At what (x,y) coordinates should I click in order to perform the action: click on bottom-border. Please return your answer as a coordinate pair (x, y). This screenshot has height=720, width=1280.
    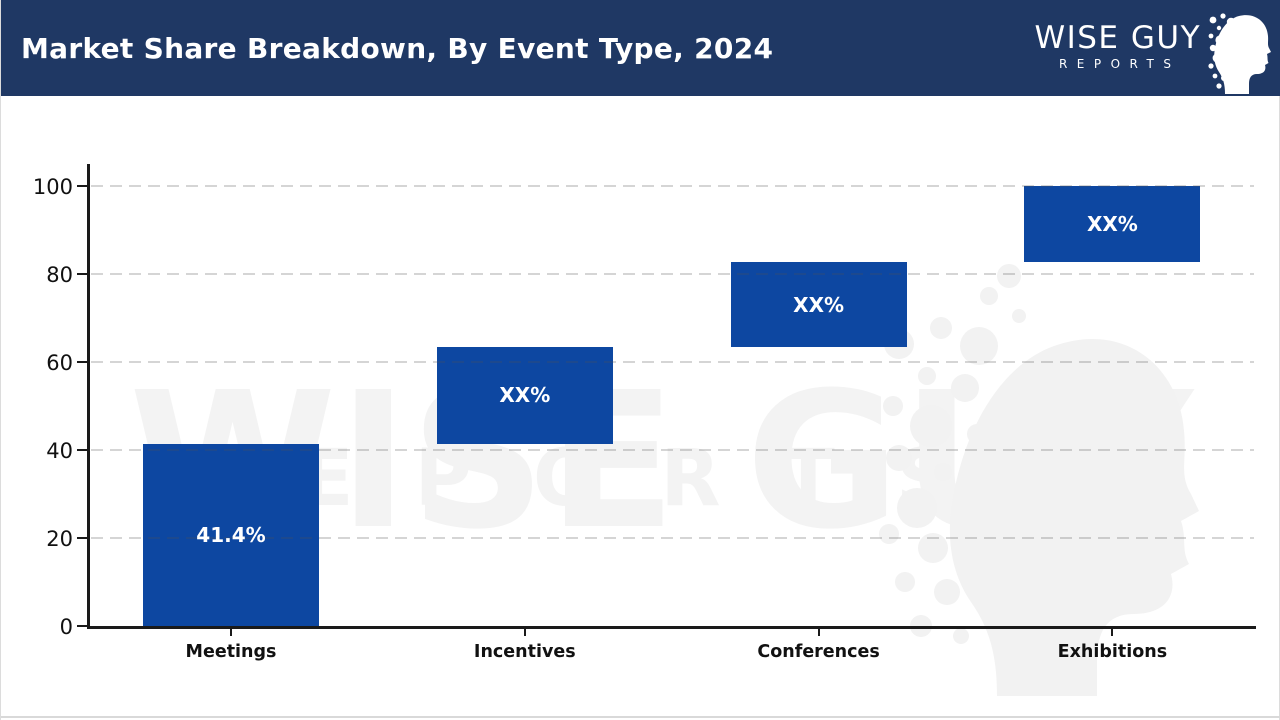
    Looking at the image, I should click on (640, 717).